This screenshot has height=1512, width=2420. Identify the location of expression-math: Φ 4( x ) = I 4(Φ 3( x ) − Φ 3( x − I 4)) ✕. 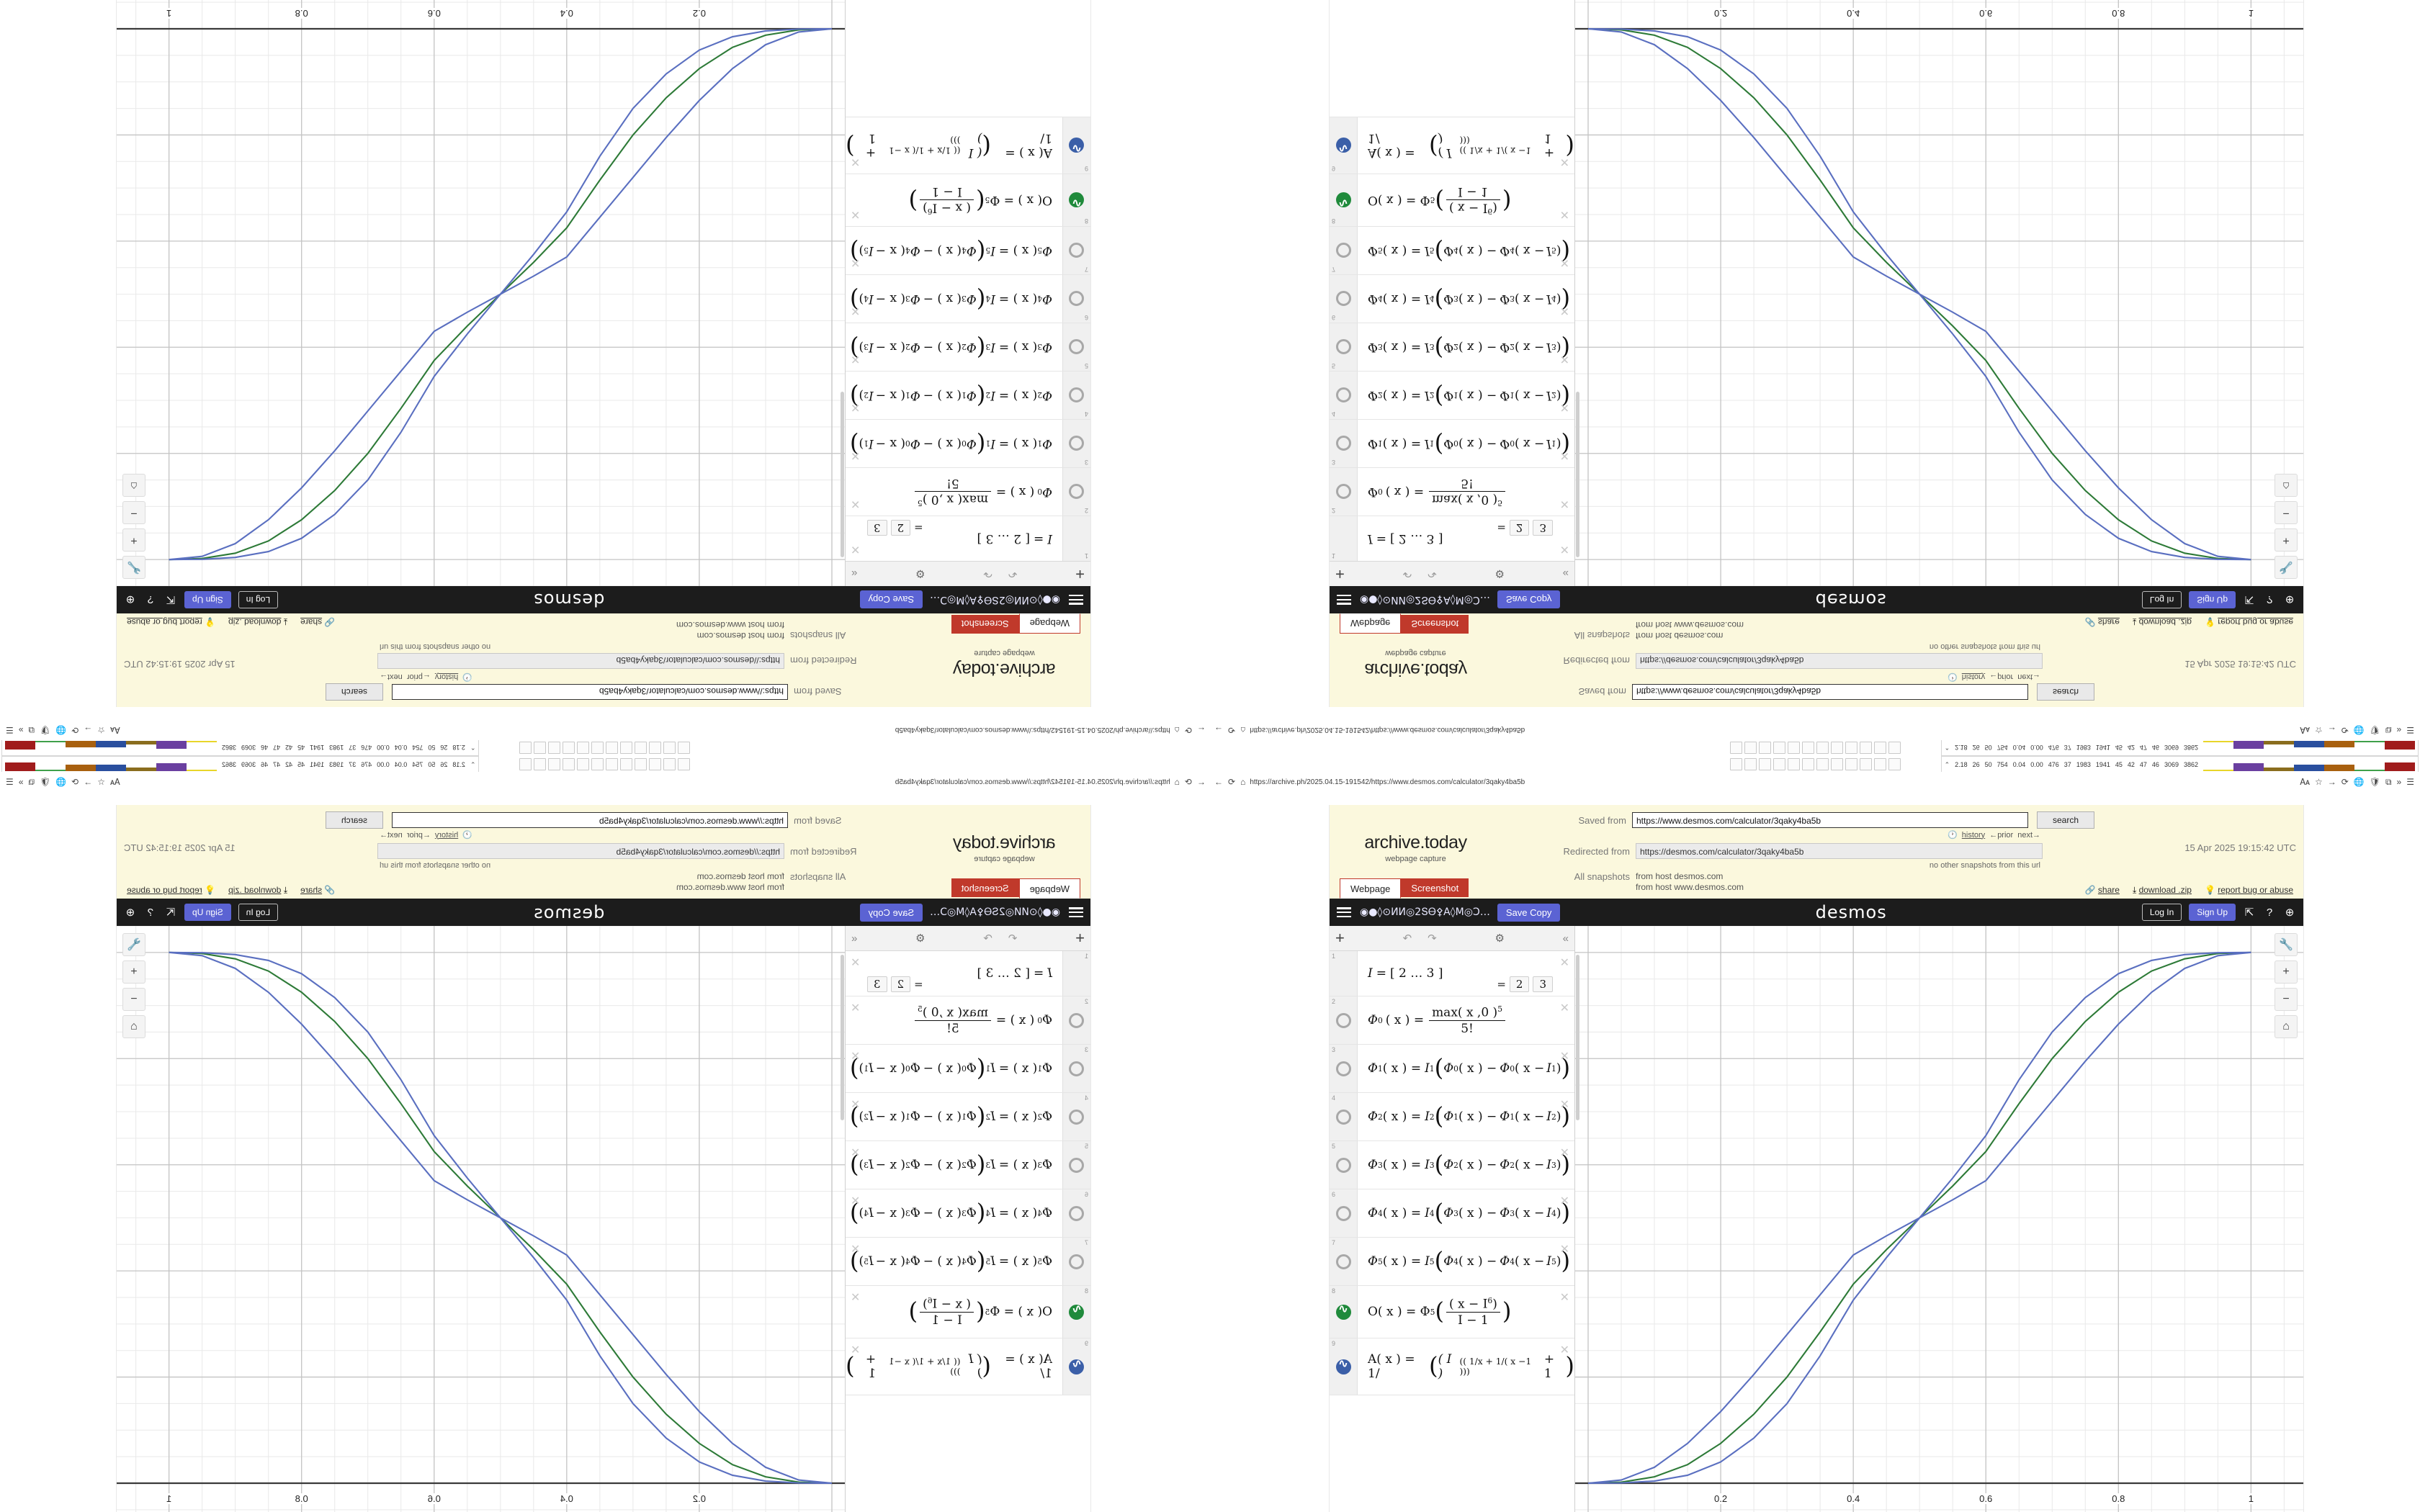
(1466, 1213).